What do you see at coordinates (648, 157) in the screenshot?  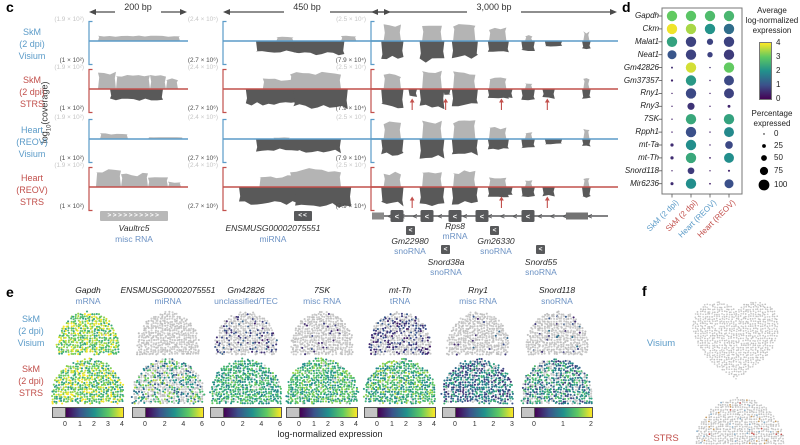 I see `gene-row-label: mt-Th` at bounding box center [648, 157].